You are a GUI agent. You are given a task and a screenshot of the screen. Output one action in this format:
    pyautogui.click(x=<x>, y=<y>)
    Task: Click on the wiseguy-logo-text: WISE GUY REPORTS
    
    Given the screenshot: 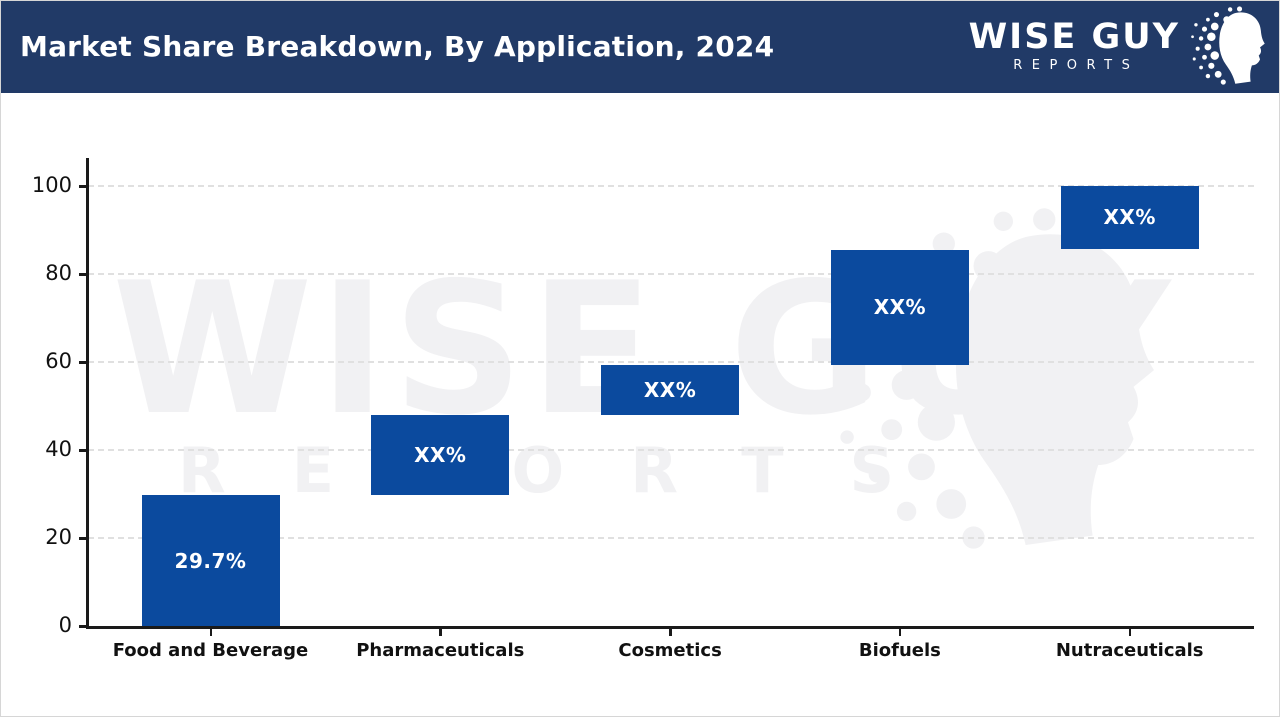 What is the action you would take?
    pyautogui.click(x=1074, y=45)
    